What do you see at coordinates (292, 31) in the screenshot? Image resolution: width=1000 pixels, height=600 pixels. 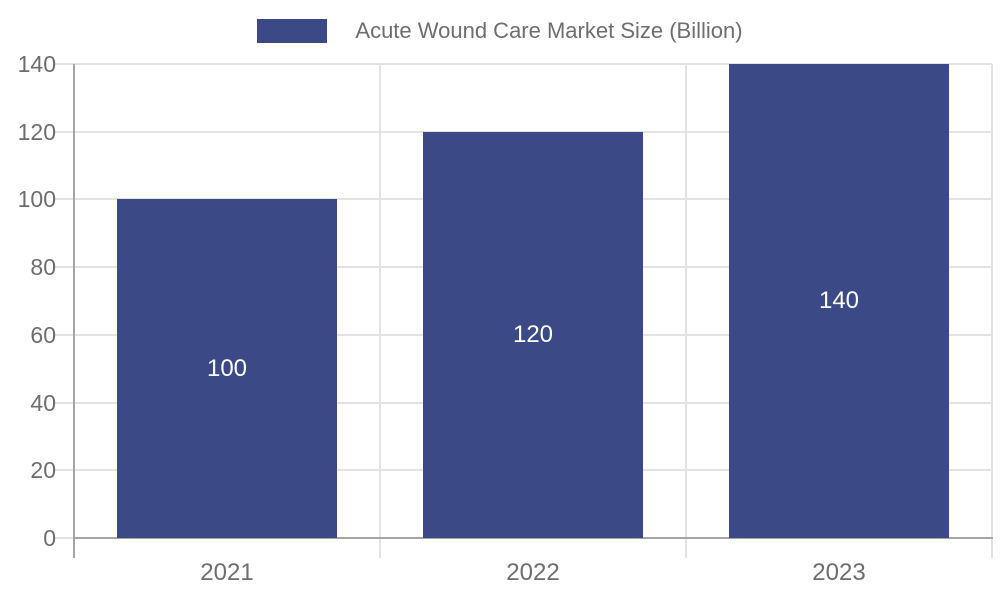 I see `legend-swatch` at bounding box center [292, 31].